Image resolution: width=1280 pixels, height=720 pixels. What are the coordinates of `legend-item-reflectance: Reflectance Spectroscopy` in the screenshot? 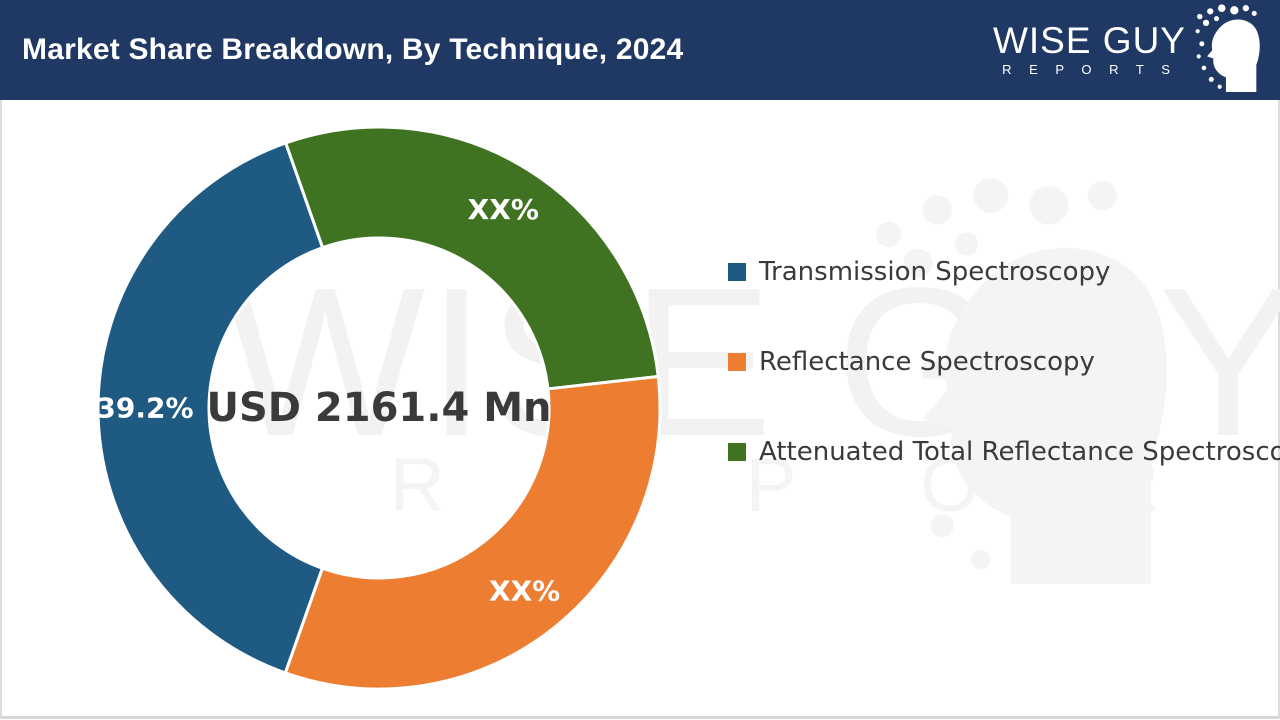 It's located at (1004, 362).